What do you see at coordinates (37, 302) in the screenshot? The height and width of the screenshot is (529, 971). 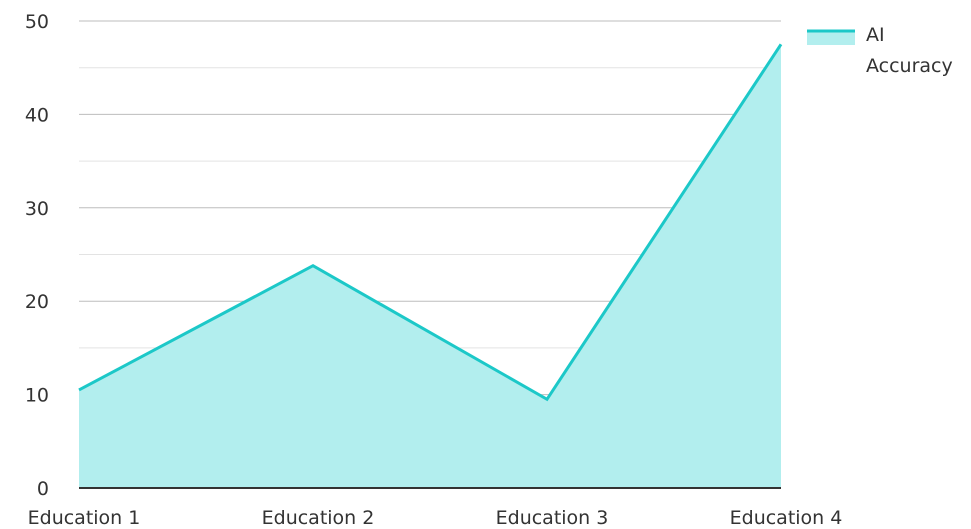 I see `y-tick-label: 20` at bounding box center [37, 302].